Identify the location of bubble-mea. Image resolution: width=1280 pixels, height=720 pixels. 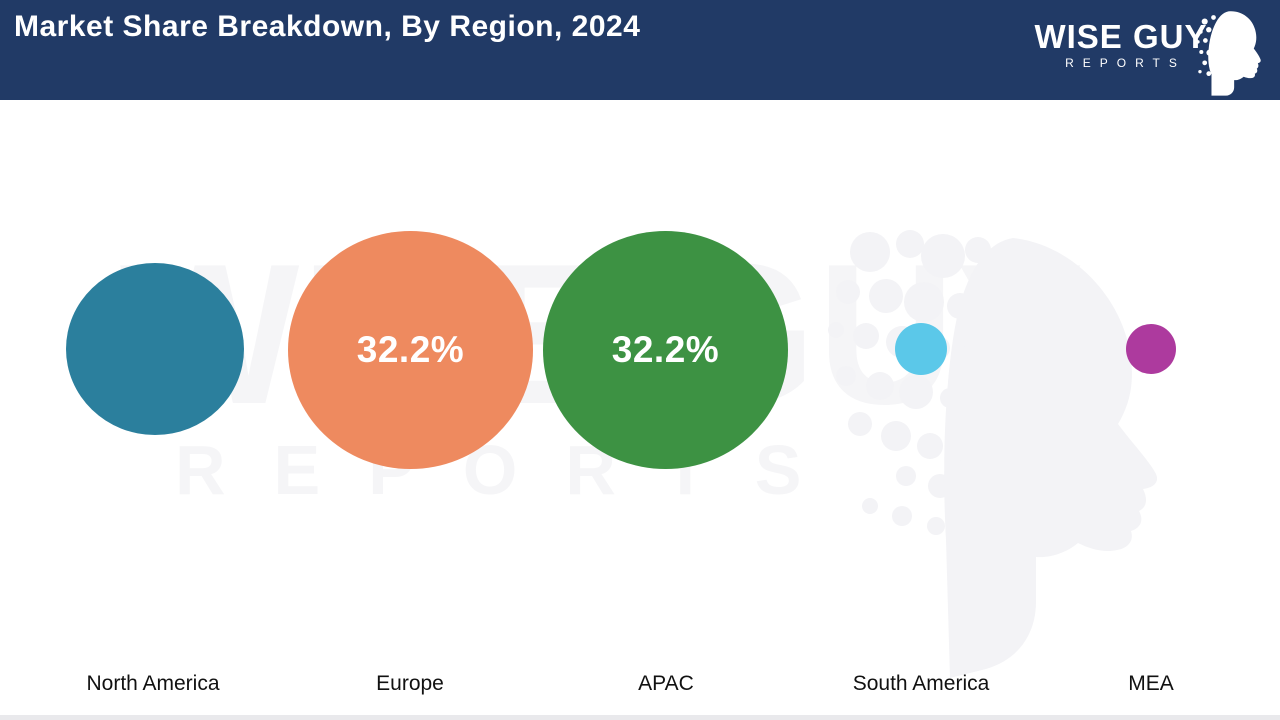
(1151, 349).